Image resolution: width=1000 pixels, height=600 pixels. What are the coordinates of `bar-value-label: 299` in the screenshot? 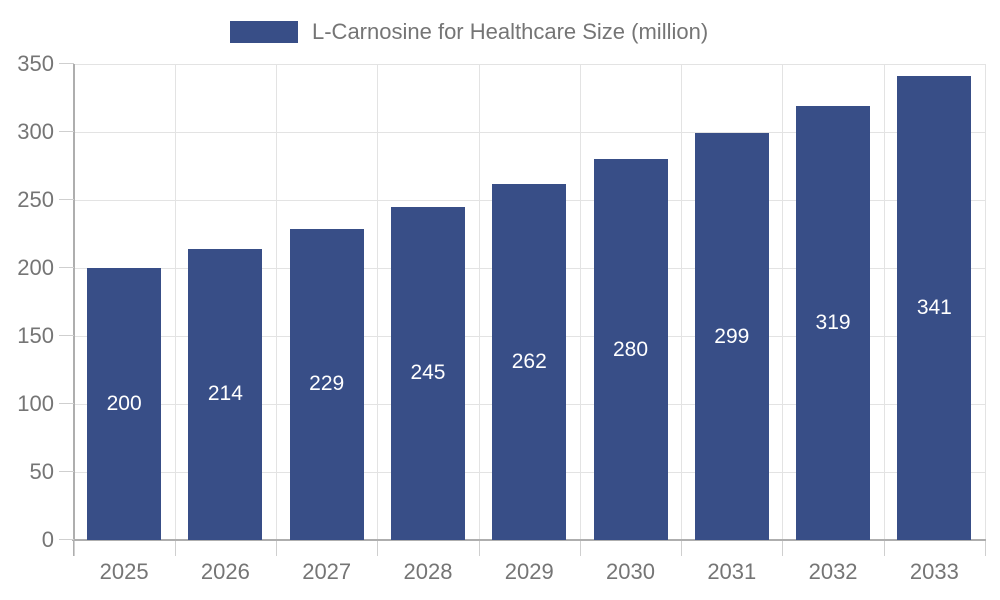 It's located at (732, 336).